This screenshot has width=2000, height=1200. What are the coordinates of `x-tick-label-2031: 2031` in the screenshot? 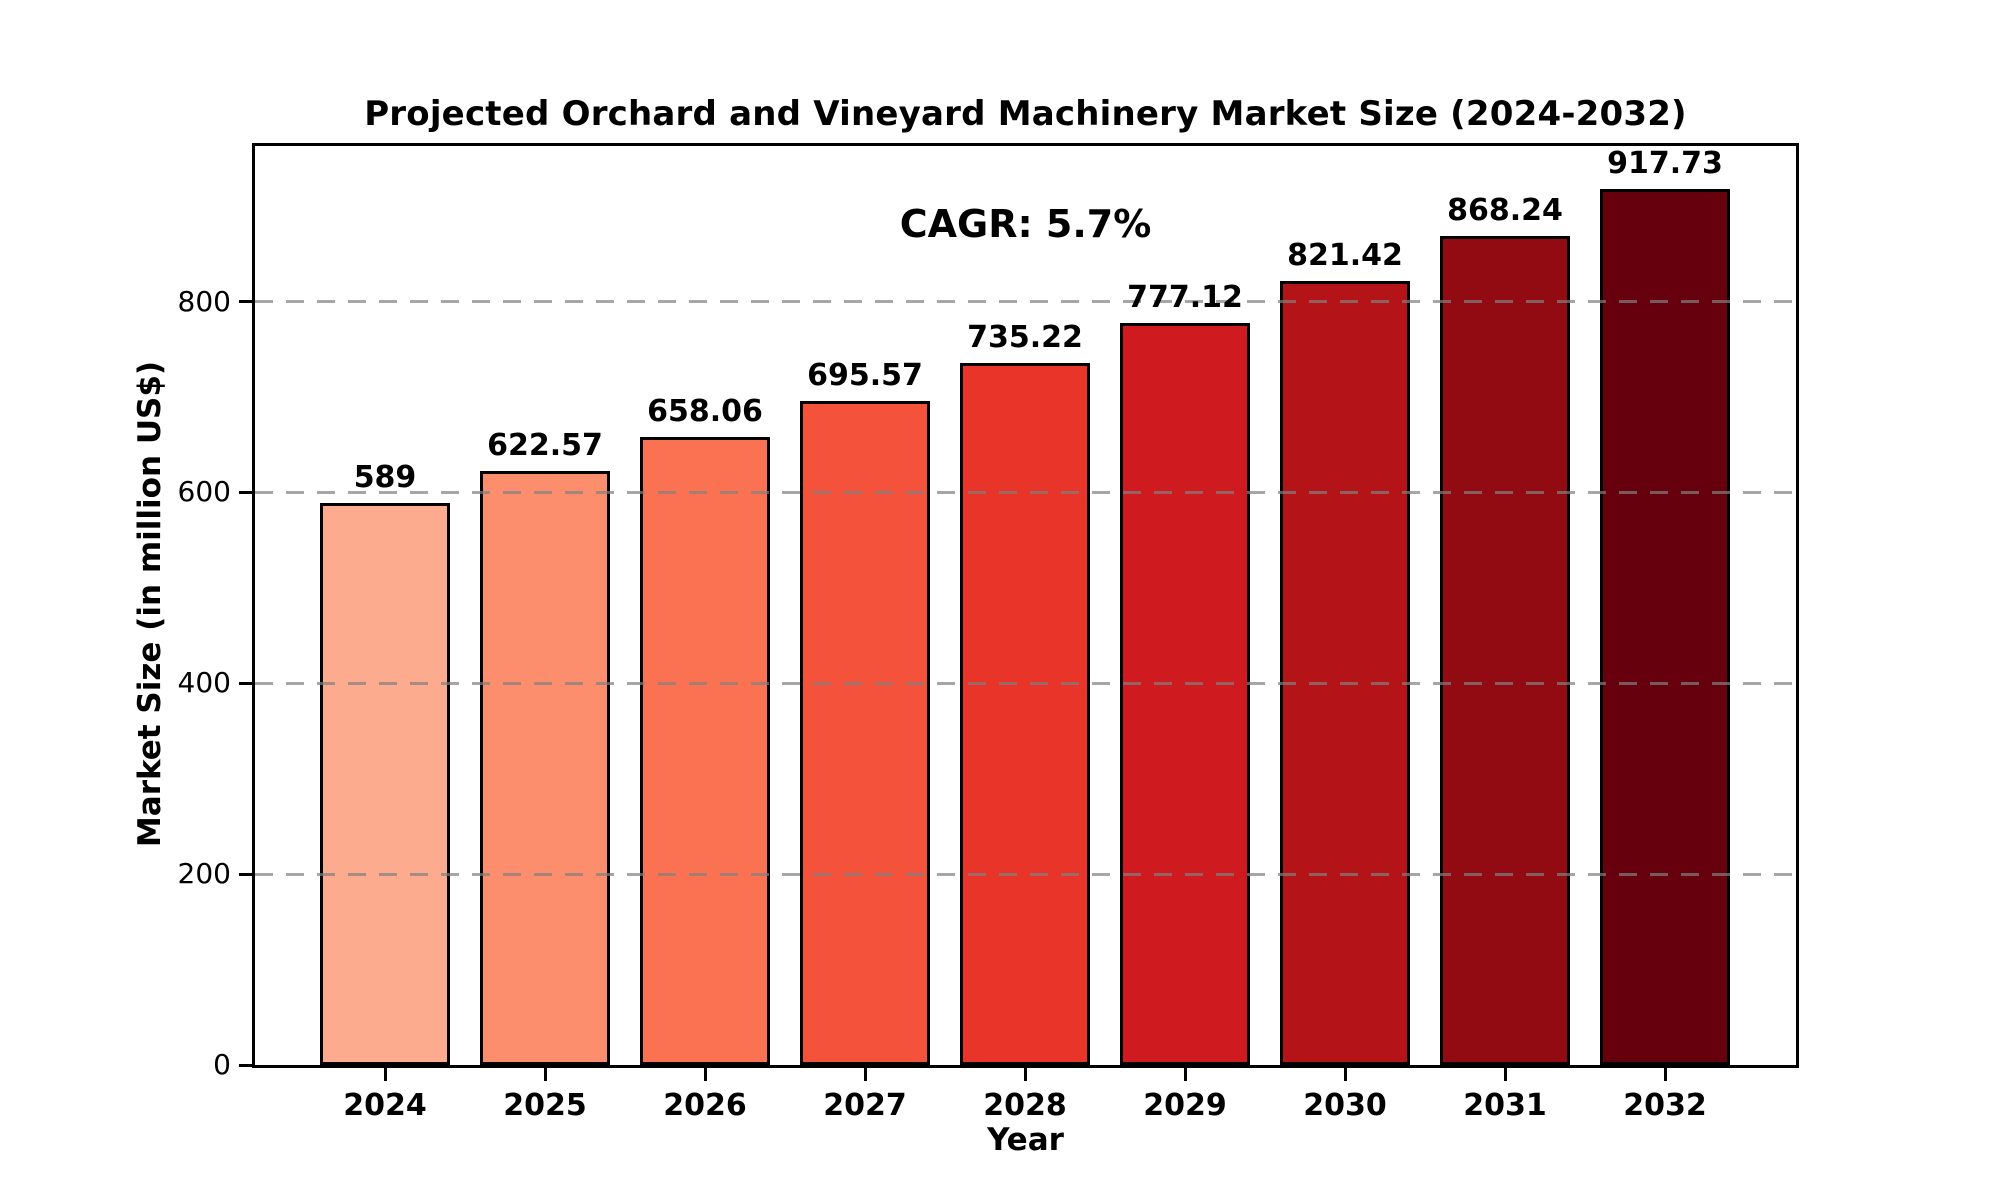 It's located at (1505, 1105).